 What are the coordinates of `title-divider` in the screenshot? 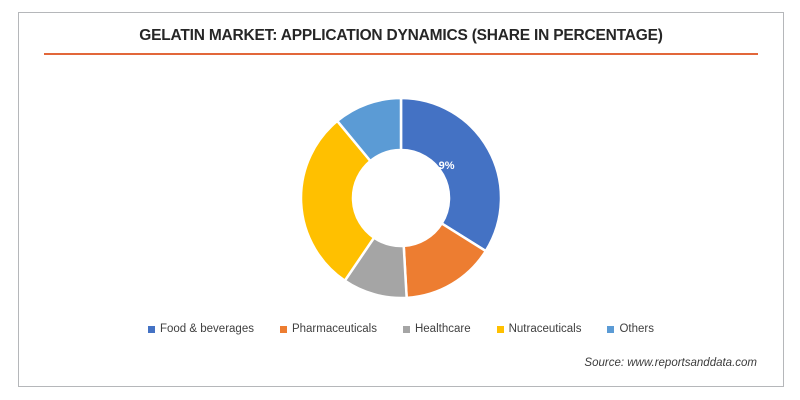 It's located at (401, 54).